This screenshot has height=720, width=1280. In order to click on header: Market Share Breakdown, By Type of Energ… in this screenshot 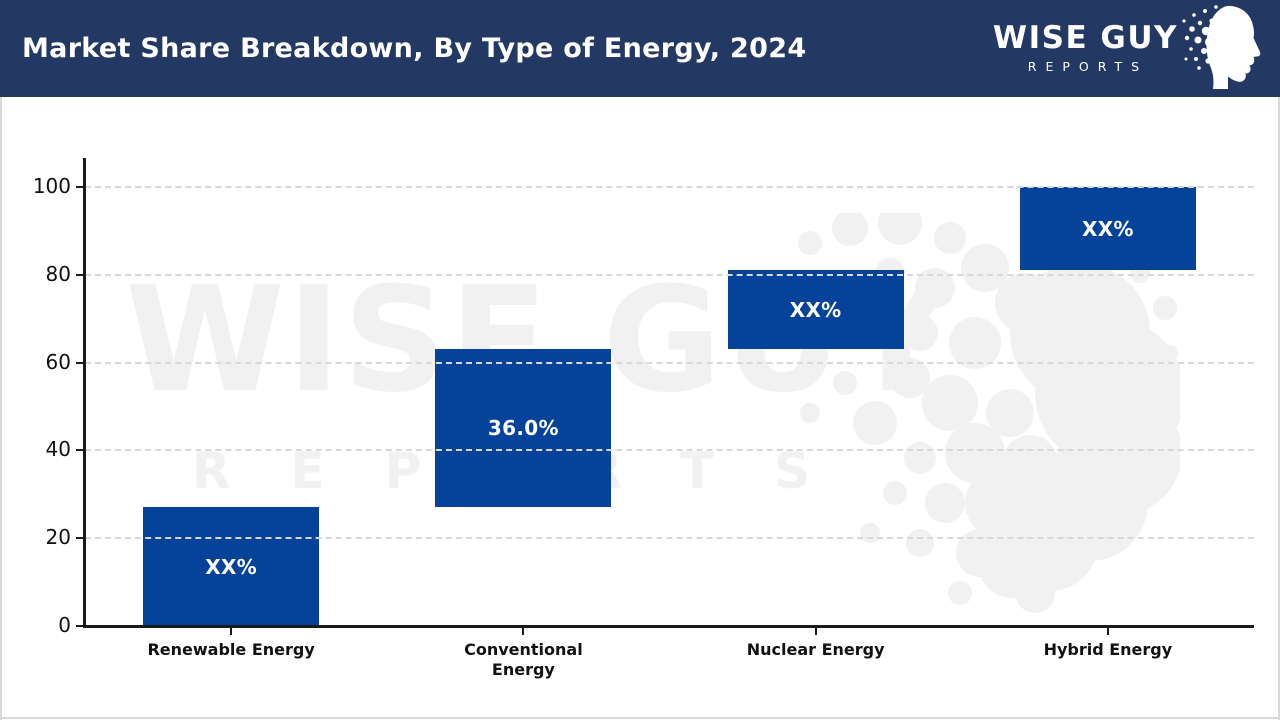, I will do `click(640, 48)`.